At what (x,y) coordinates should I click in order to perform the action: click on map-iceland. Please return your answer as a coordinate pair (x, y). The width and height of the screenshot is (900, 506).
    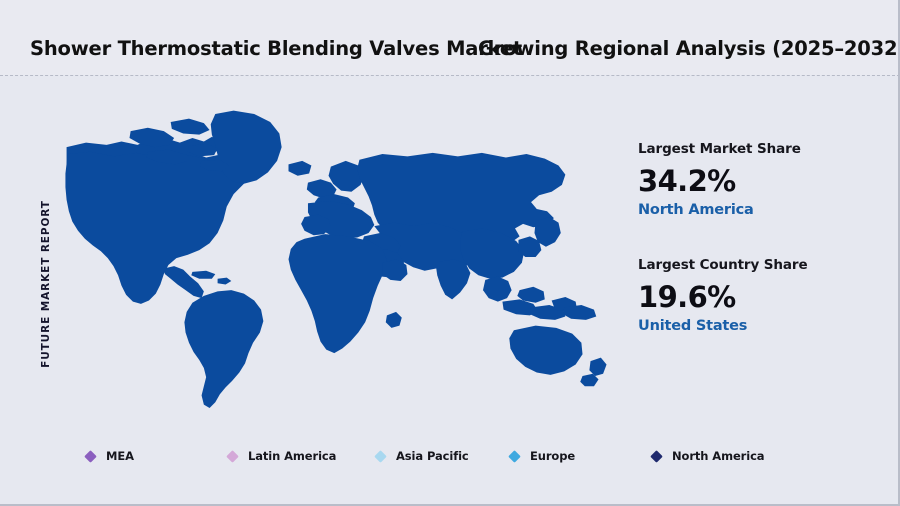
    Looking at the image, I should click on (300, 168).